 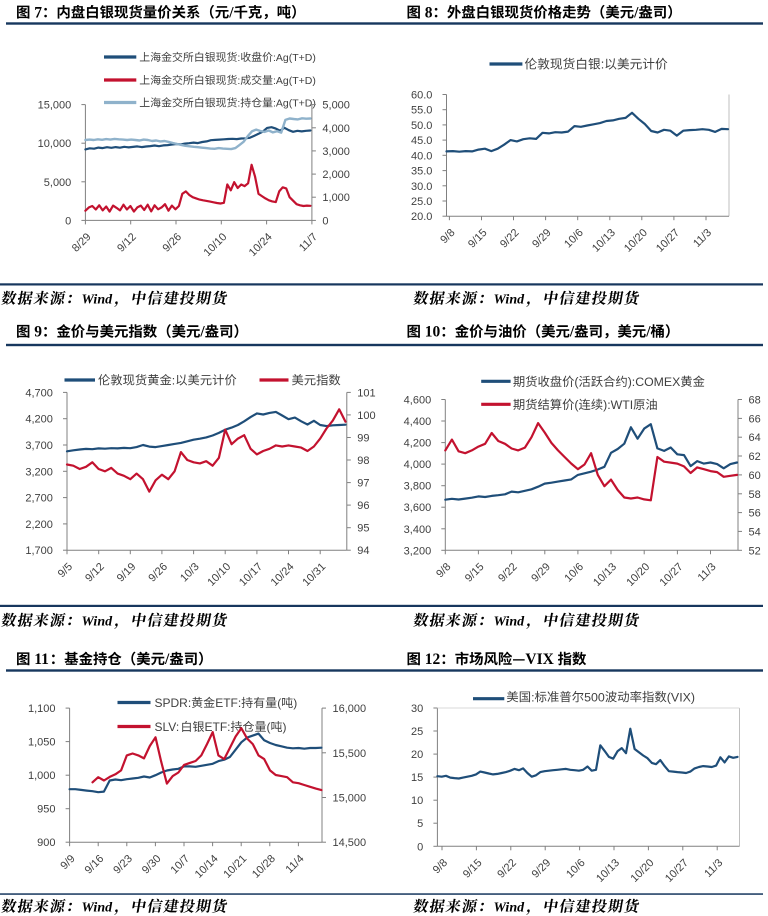 I want to click on svg-text: 900, so click(x=46, y=843).